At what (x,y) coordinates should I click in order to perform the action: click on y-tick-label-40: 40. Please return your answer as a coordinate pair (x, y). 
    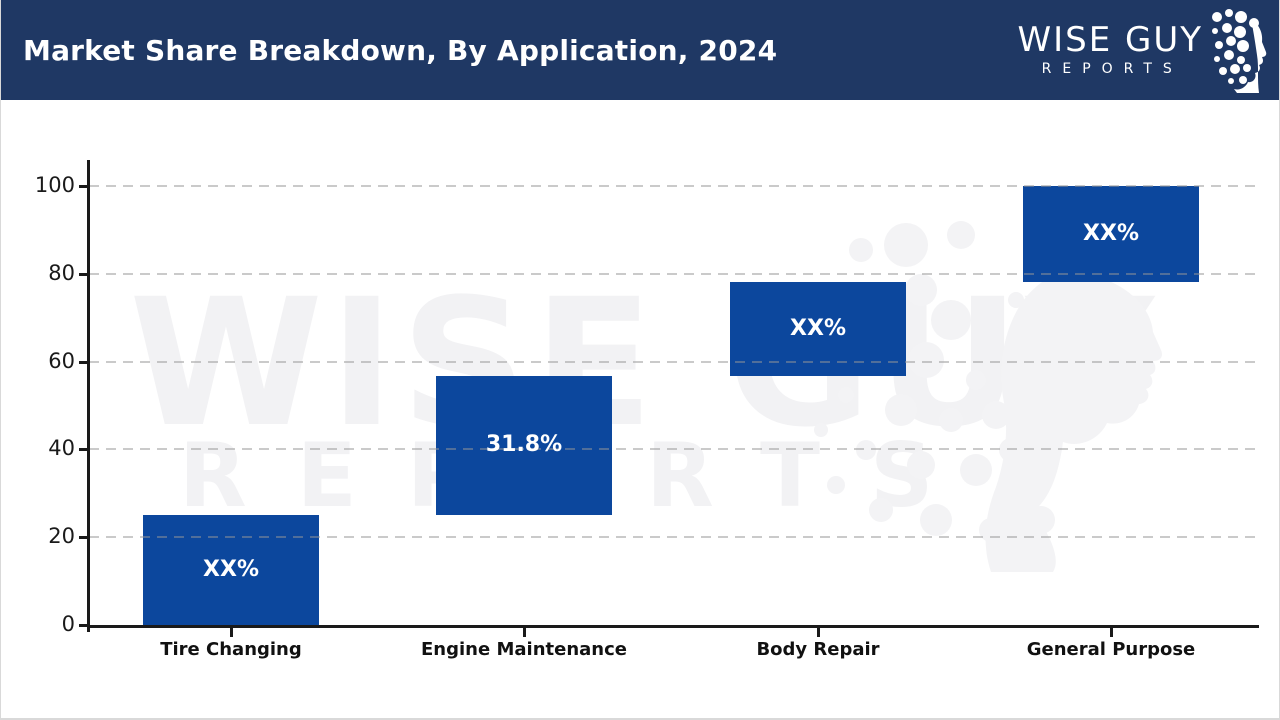
    Looking at the image, I should click on (61, 448).